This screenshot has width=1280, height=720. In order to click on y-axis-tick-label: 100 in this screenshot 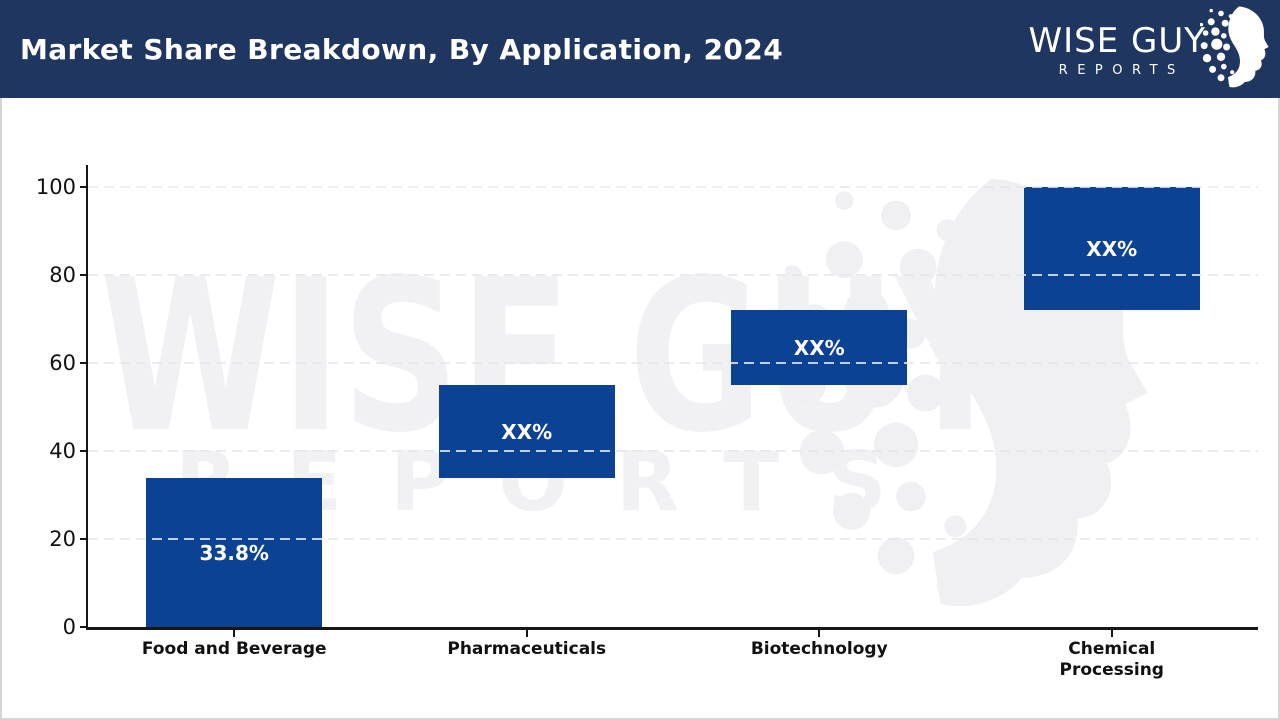, I will do `click(55, 187)`.